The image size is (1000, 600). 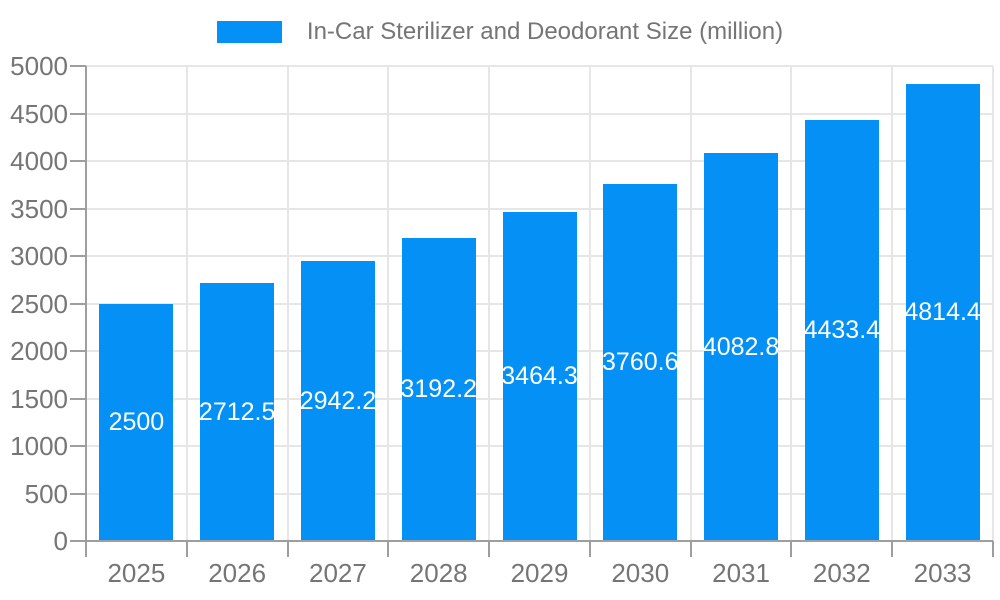 What do you see at coordinates (39, 66) in the screenshot?
I see `y-axis-tick-label: 5000` at bounding box center [39, 66].